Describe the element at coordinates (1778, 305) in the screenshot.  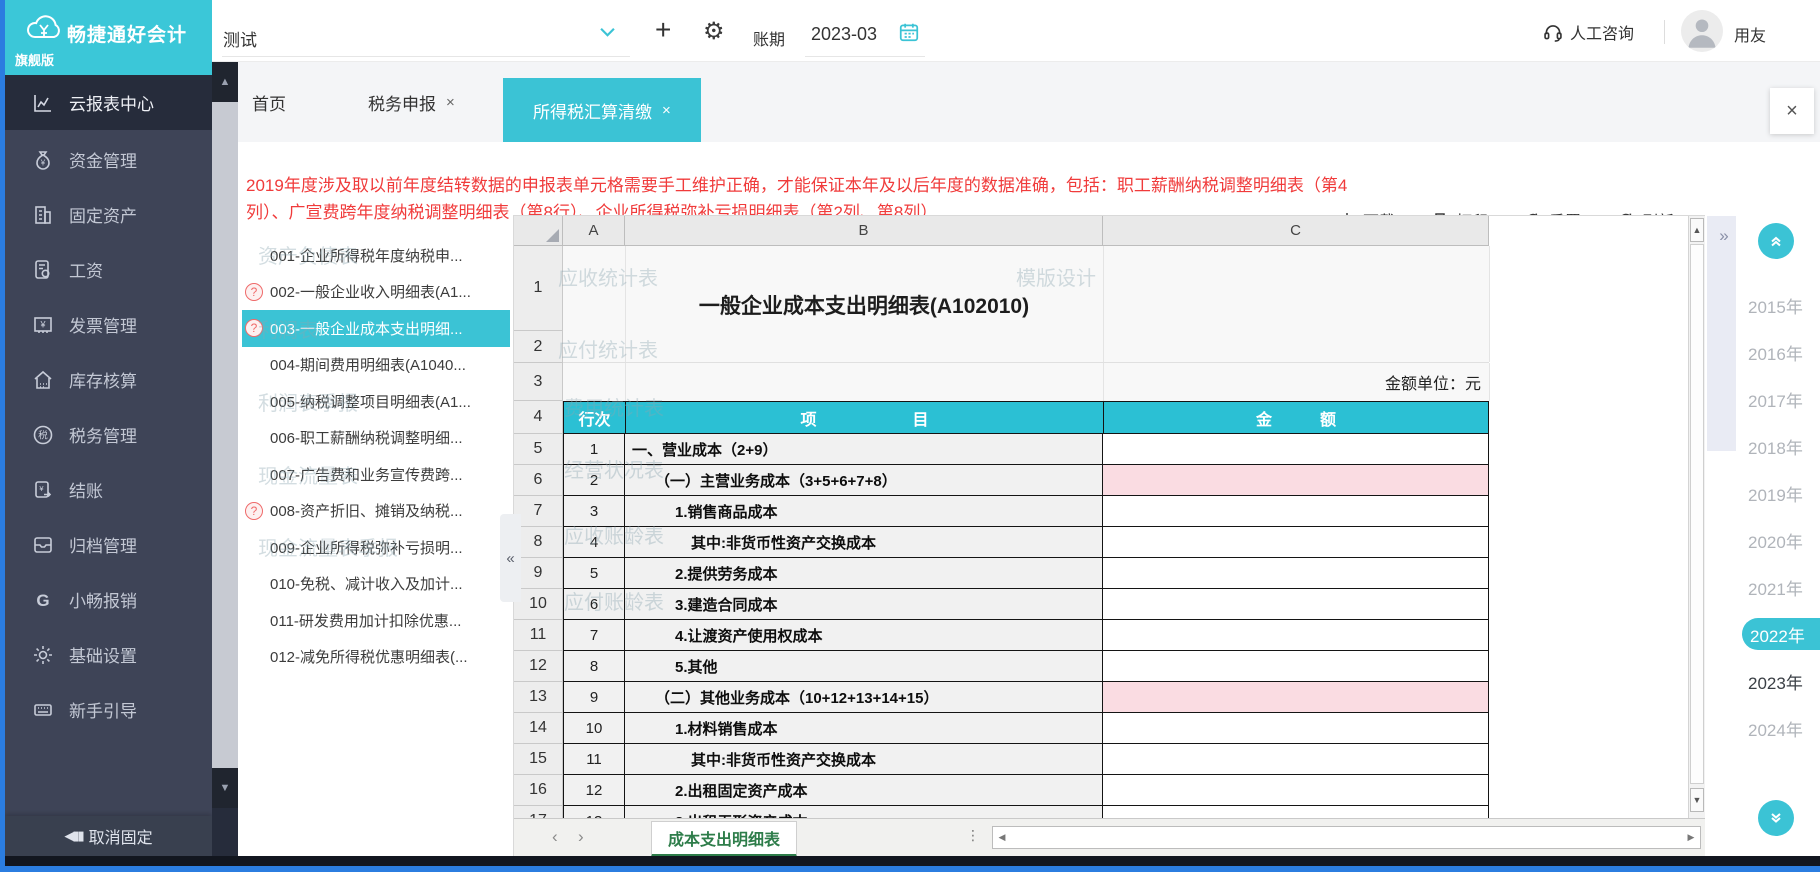
I see `year-item: 2015年` at that location.